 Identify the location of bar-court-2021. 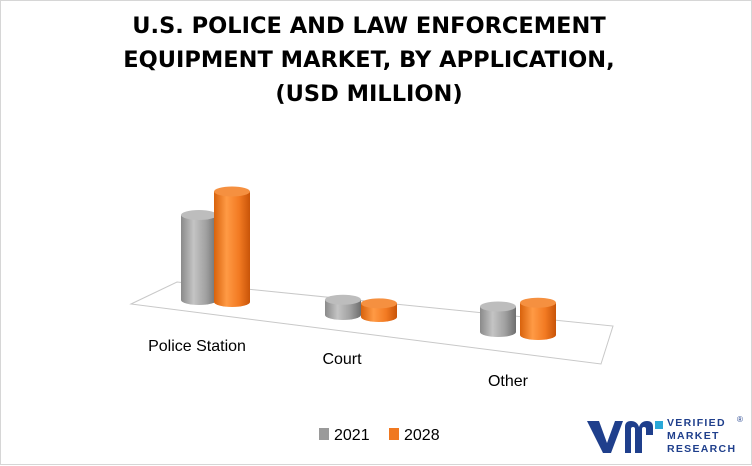
(343, 307).